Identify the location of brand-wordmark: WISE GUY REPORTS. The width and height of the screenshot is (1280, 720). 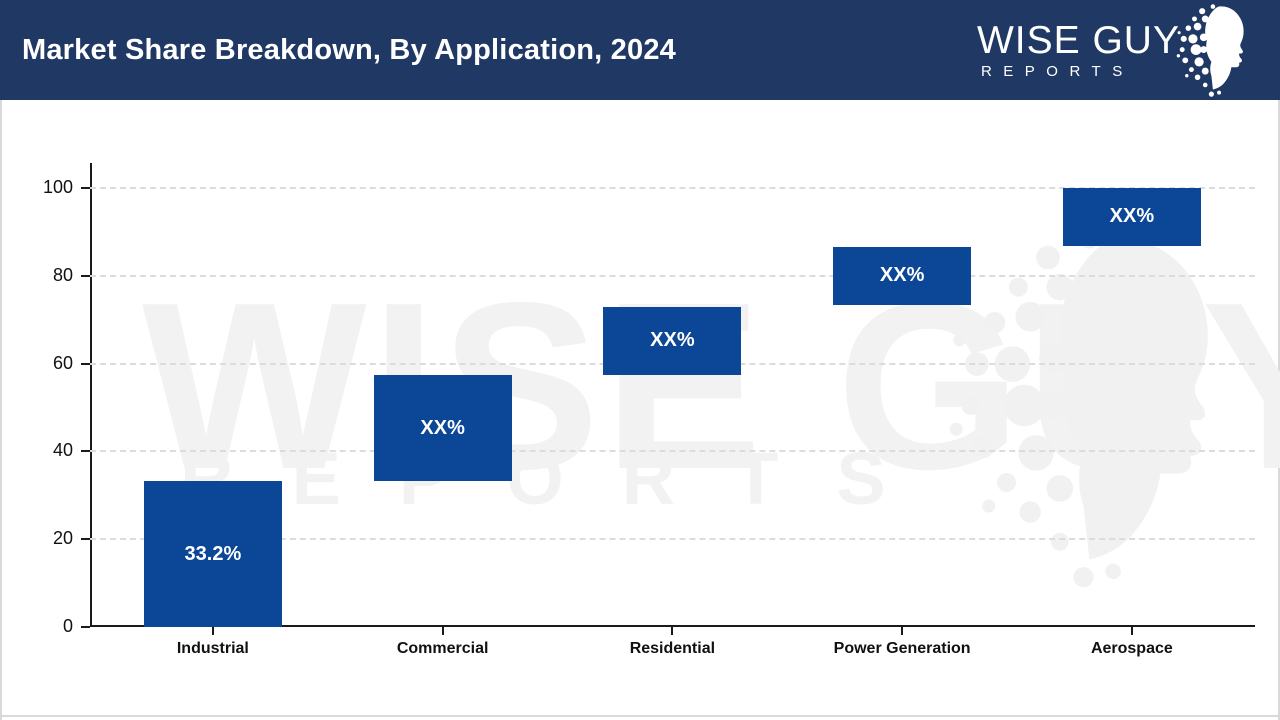
(1078, 50).